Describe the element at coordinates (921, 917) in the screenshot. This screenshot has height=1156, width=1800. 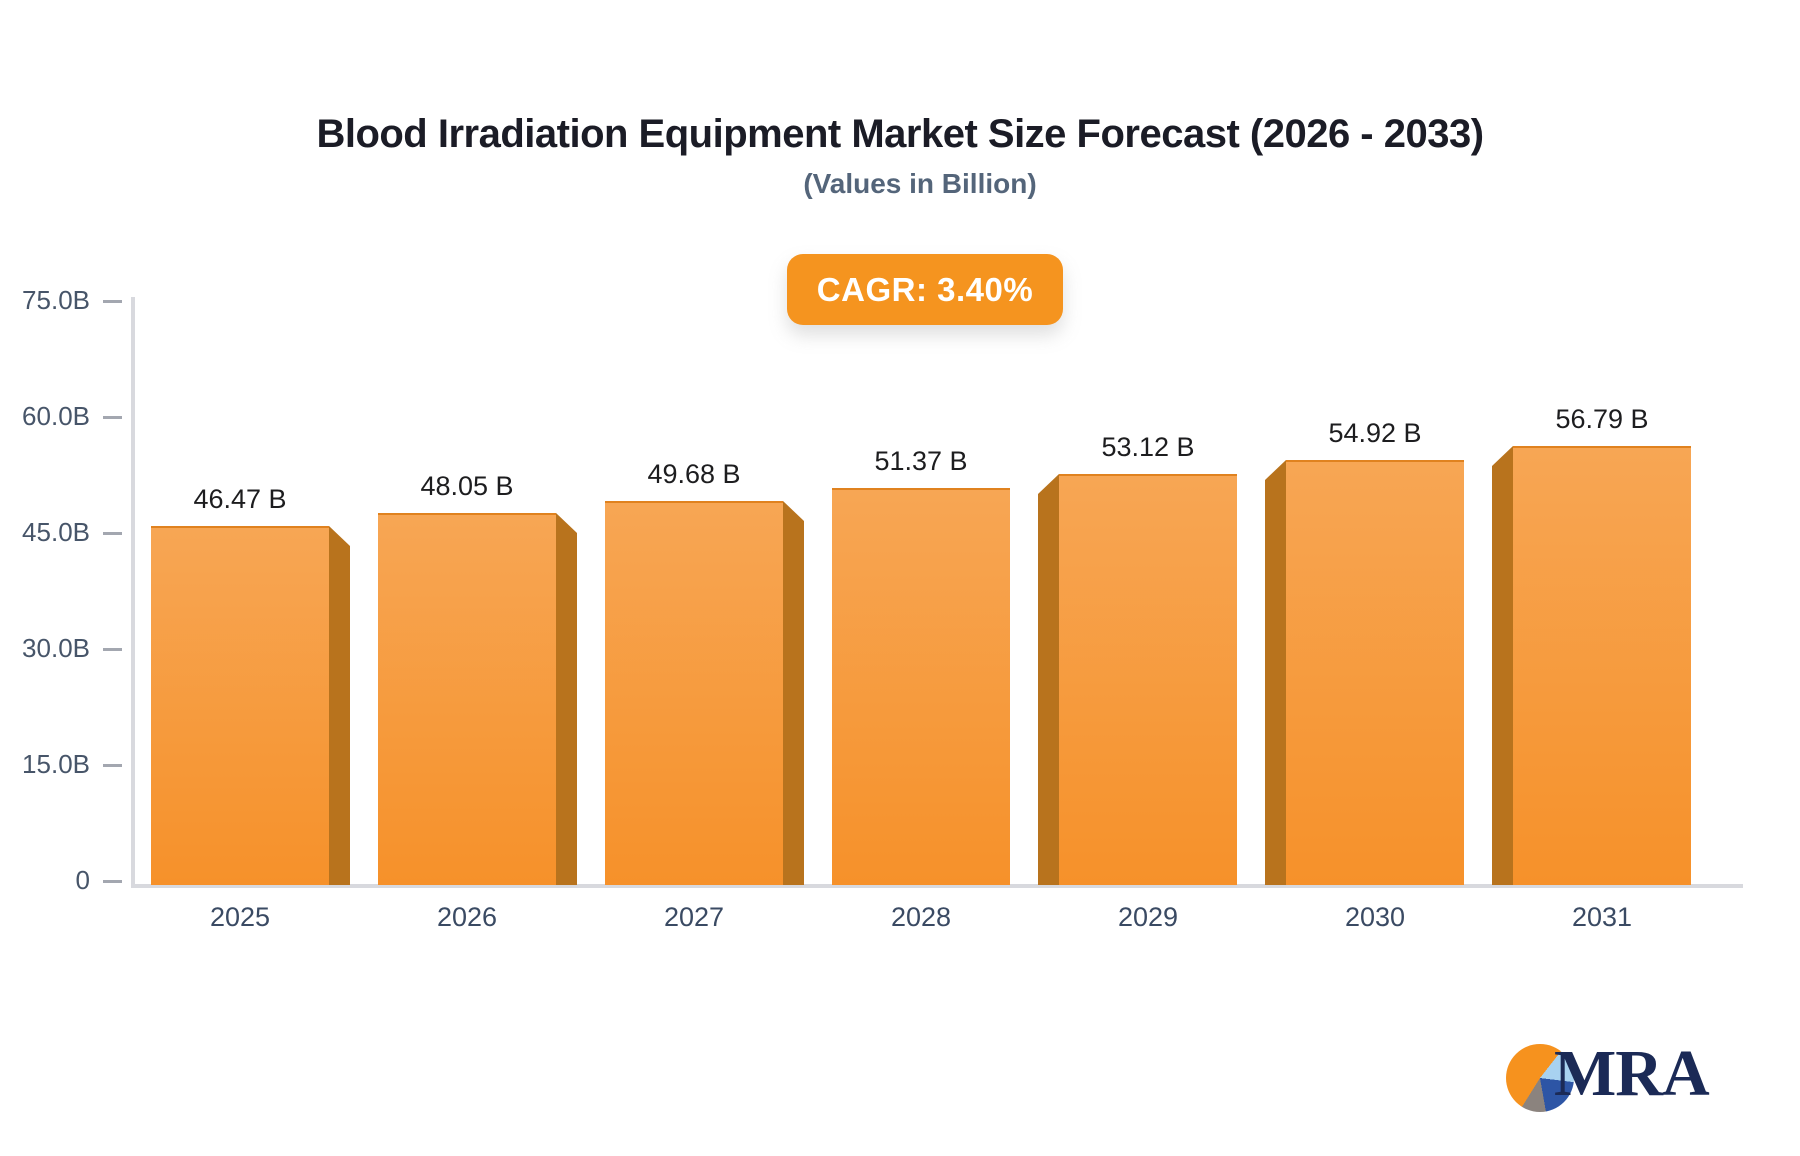
I see `x-axis-label: 2028` at that location.